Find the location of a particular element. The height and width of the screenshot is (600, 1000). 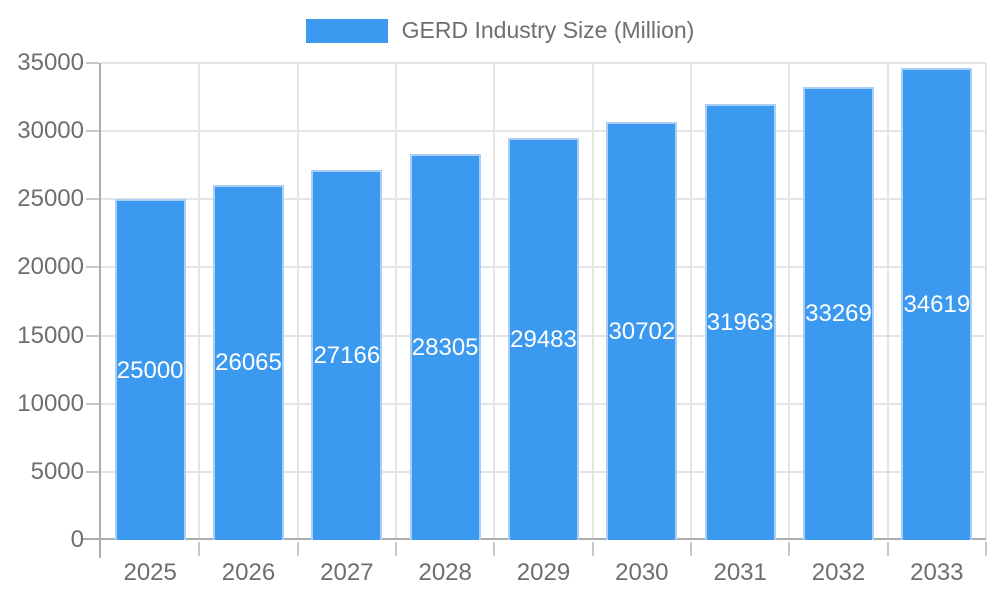

bar-2027: 27166 is located at coordinates (347, 354).